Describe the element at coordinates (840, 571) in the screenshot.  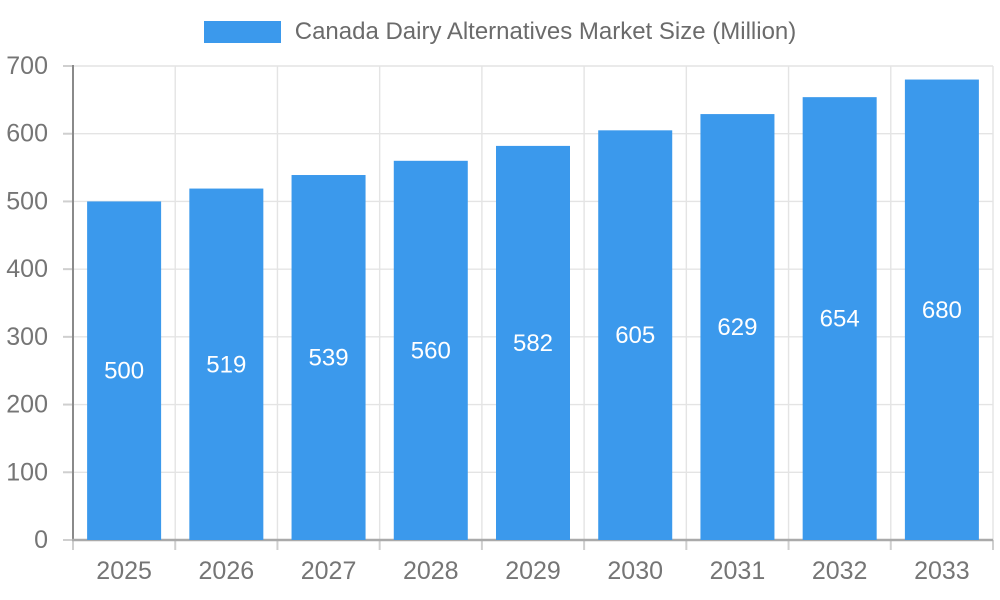
I see `x-axis-label: 2032` at that location.